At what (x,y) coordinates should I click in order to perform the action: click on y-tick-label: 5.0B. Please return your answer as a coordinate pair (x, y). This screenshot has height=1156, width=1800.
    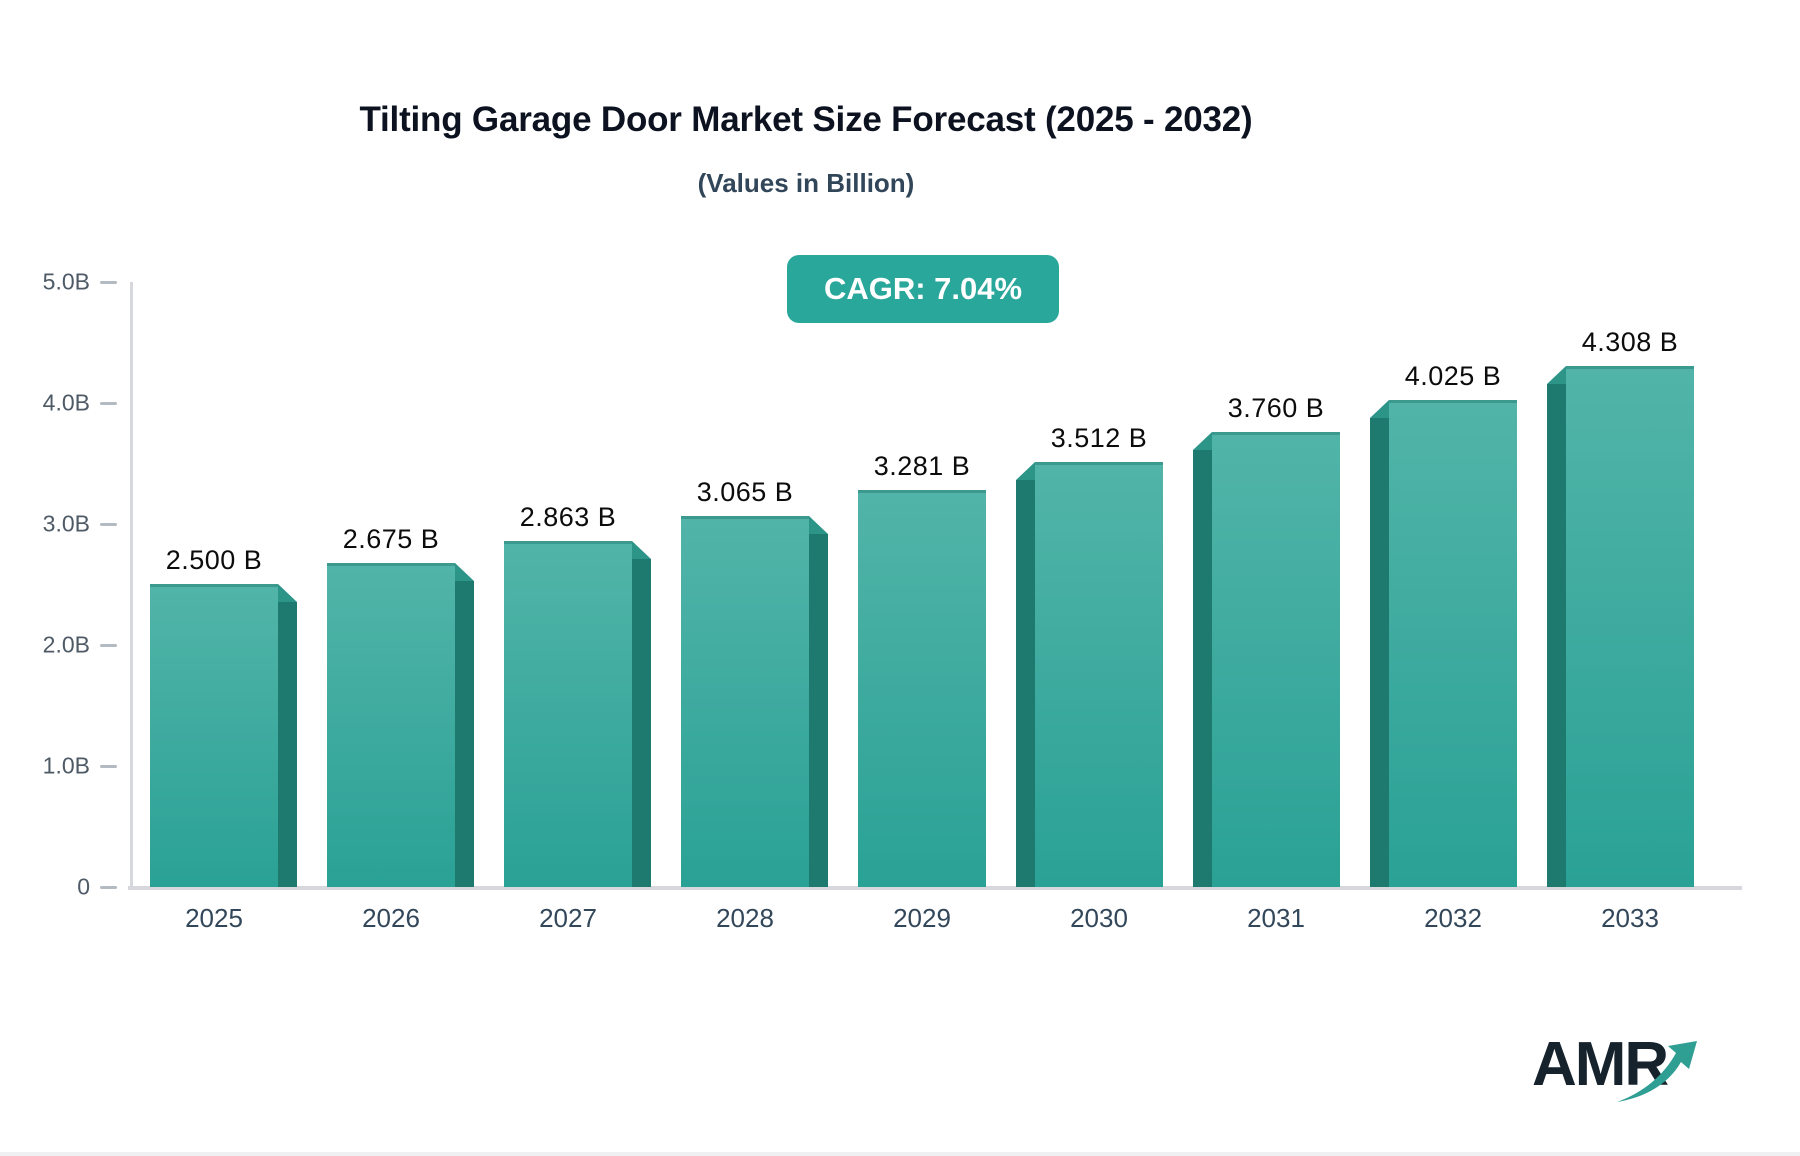
    Looking at the image, I should click on (66, 281).